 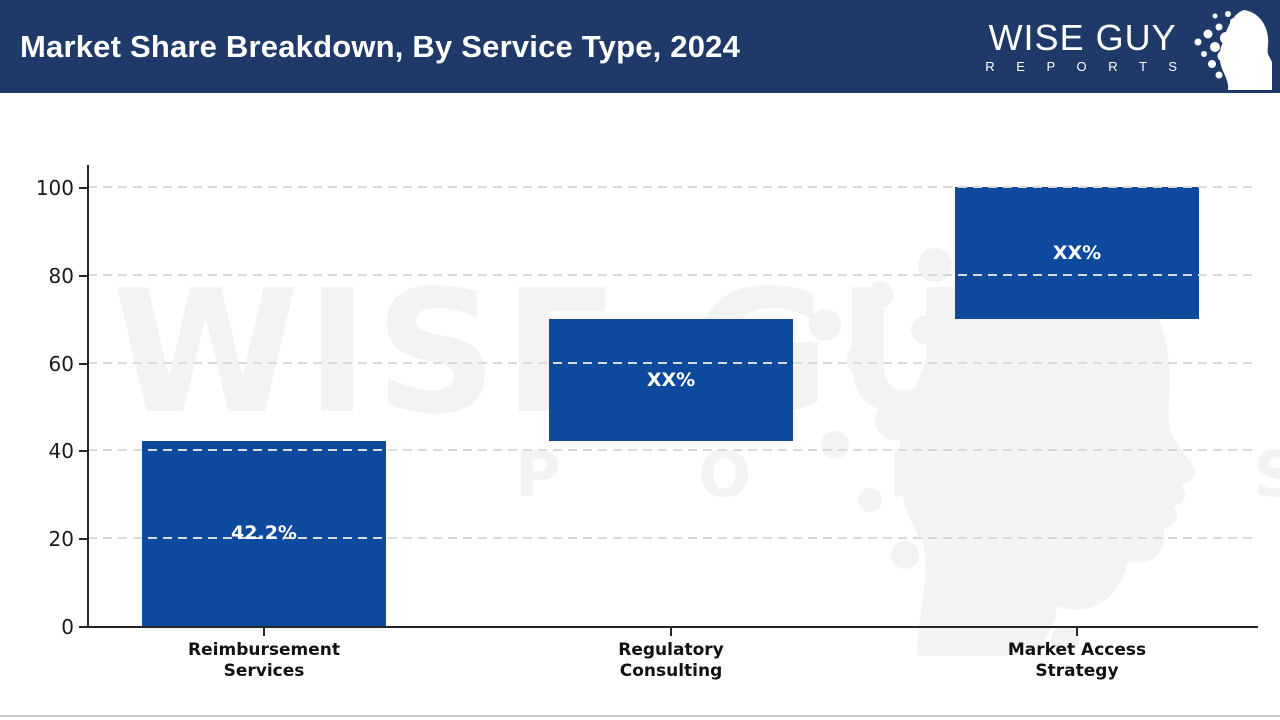 I want to click on brand-wordmark: WISE GUY R E P O R T S, so click(x=1082, y=46).